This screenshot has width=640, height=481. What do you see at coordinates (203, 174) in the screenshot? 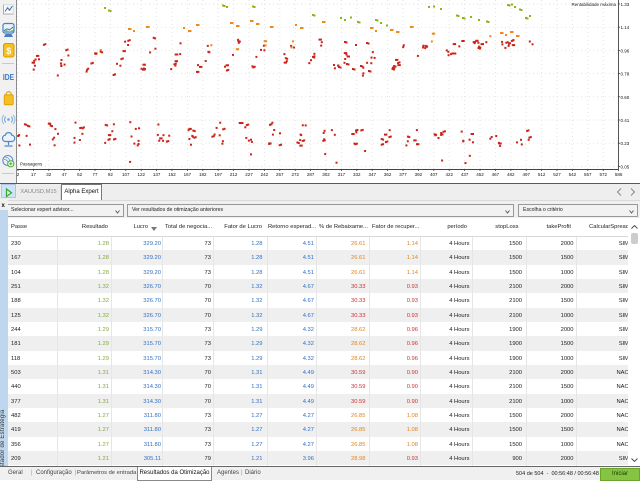
I see `svg-text: 182` at bounding box center [203, 174].